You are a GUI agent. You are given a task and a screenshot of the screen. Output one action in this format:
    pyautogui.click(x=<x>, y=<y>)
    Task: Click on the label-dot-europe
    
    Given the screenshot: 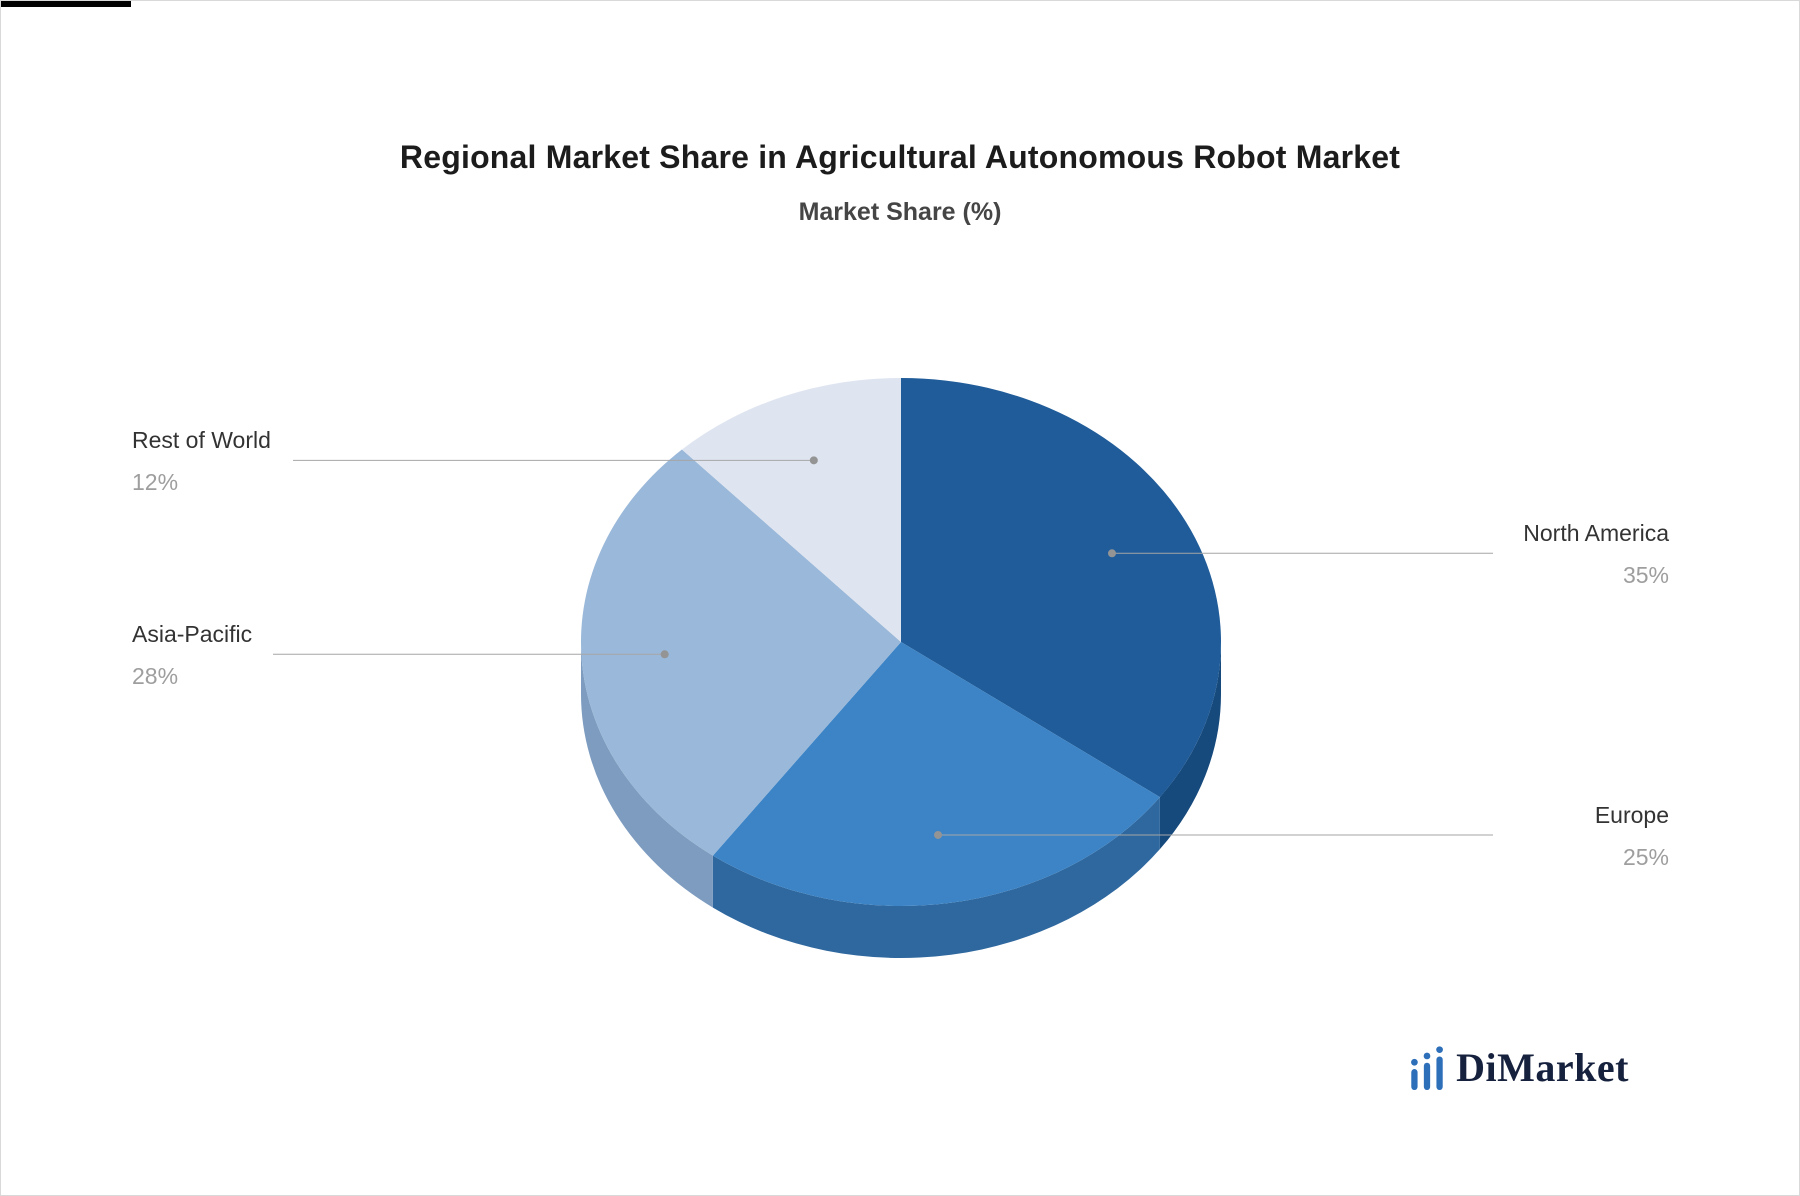 What is the action you would take?
    pyautogui.click(x=938, y=834)
    